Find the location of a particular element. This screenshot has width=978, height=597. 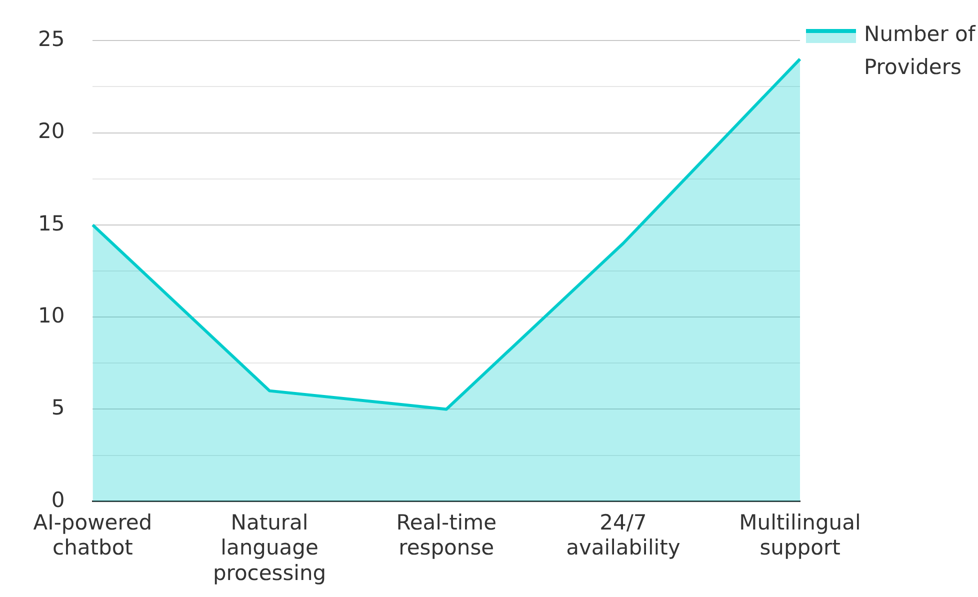

y-tick-label: 15 is located at coordinates (51, 223).